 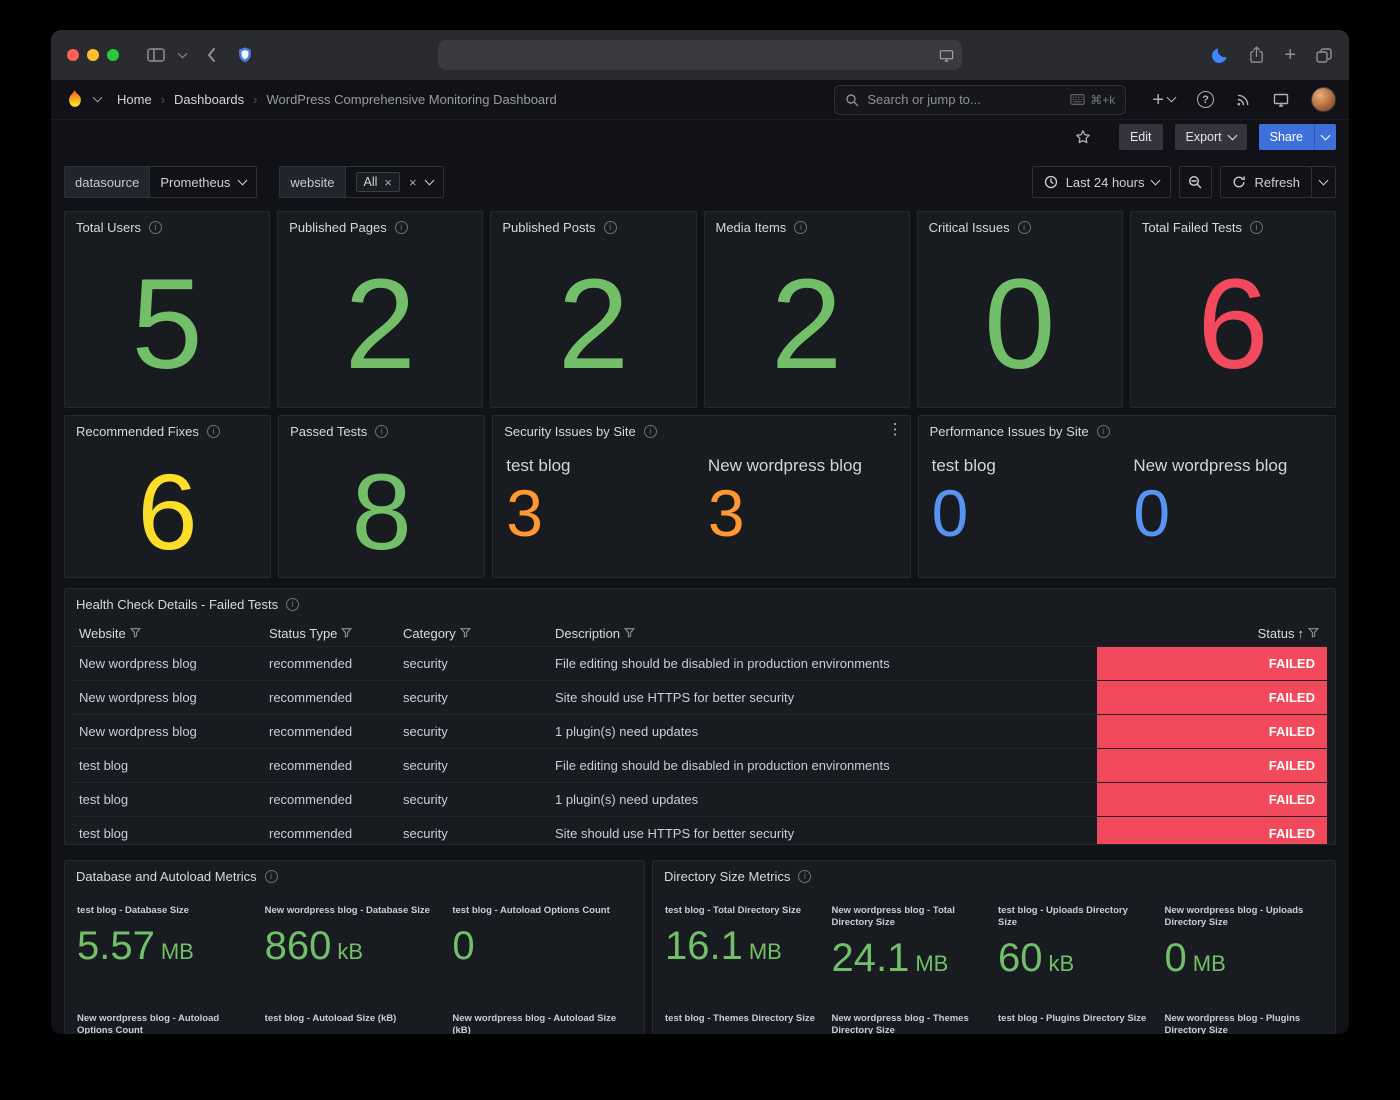 What do you see at coordinates (1256, 55) in the screenshot?
I see `share-page-icon` at bounding box center [1256, 55].